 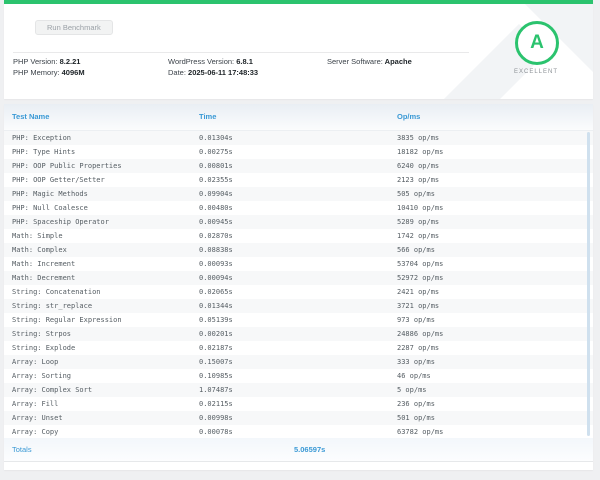 What do you see at coordinates (416, 194) in the screenshot?
I see `test-ops: 505 op/ms` at bounding box center [416, 194].